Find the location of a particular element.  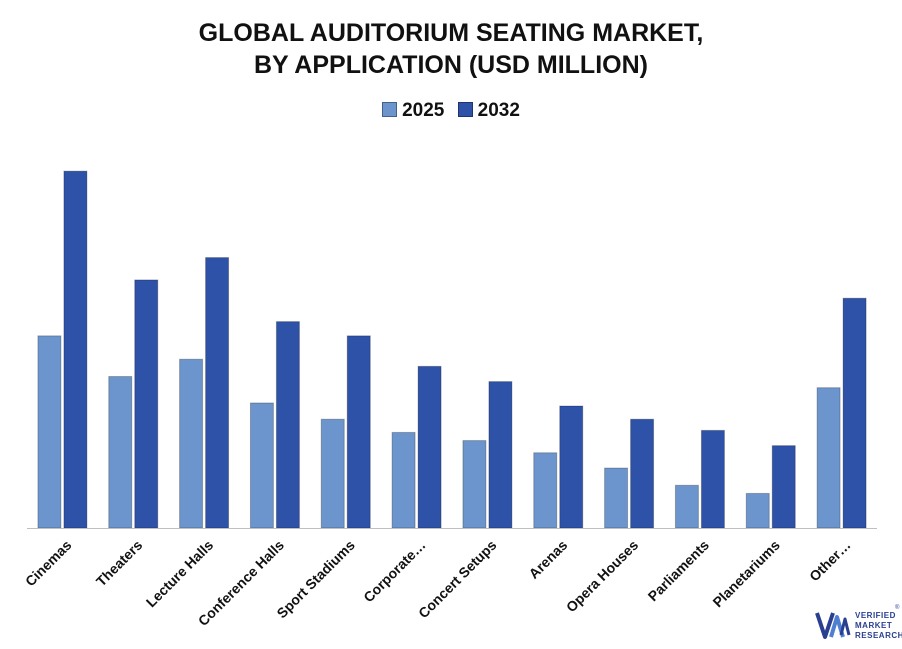

chart-title-line-2: BY APPLICATION (USD MILLION) is located at coordinates (451, 65).